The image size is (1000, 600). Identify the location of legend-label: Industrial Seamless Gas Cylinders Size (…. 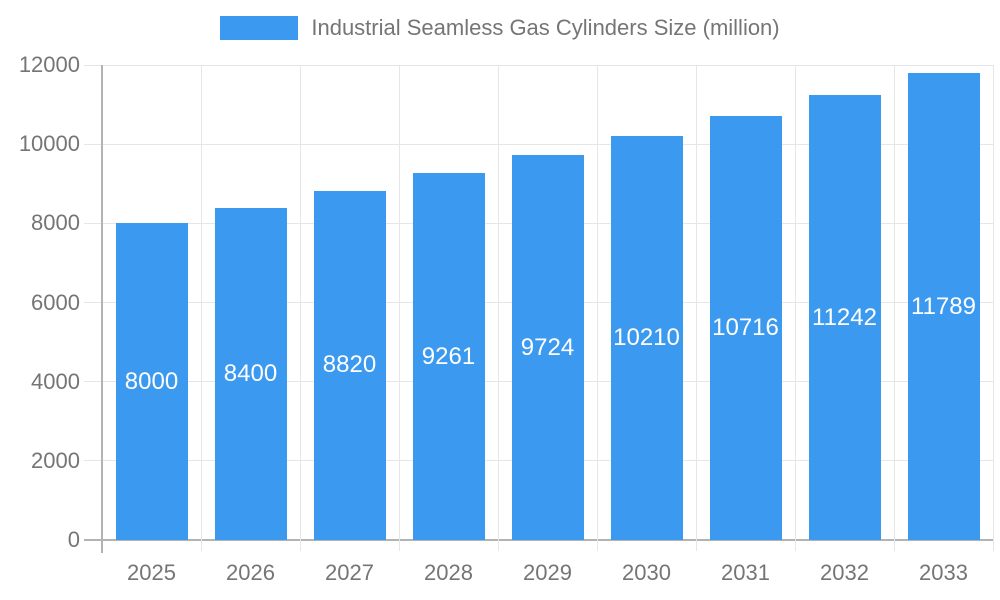
(545, 27).